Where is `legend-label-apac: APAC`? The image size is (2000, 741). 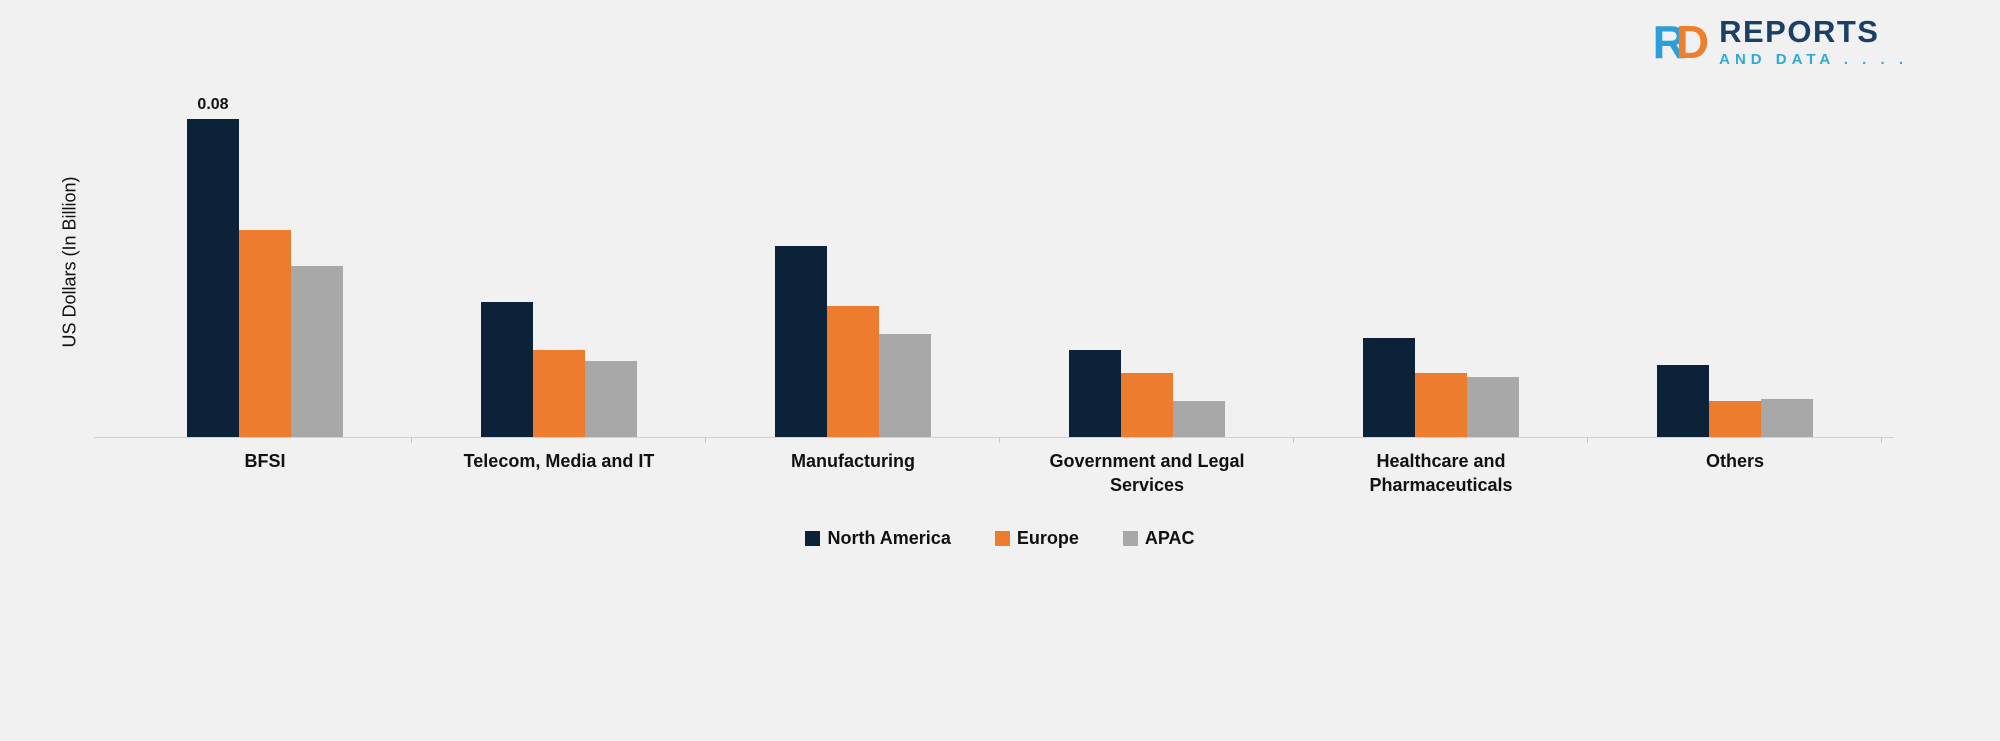
legend-label-apac: APAC is located at coordinates (1169, 537).